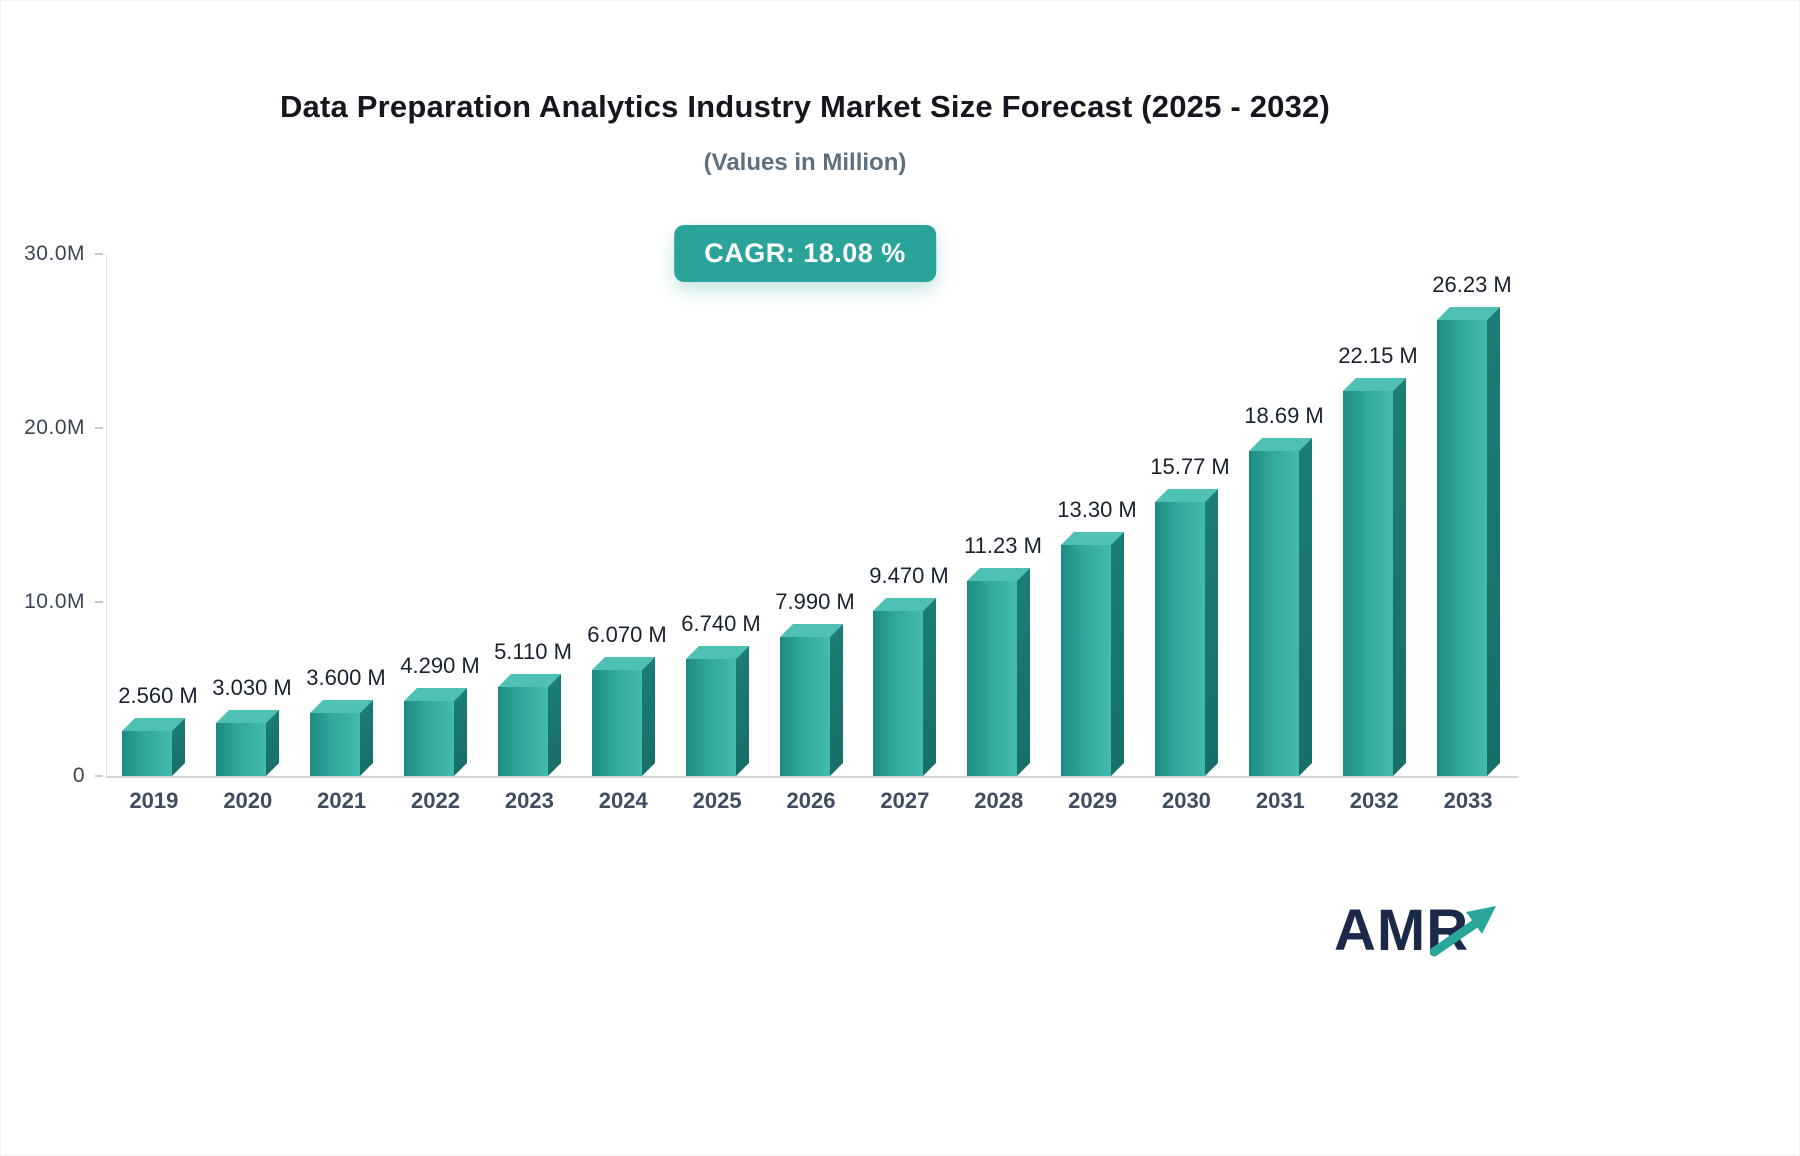 The height and width of the screenshot is (1156, 1800). What do you see at coordinates (1186, 800) in the screenshot?
I see `x-tick-label-2030: 2030` at bounding box center [1186, 800].